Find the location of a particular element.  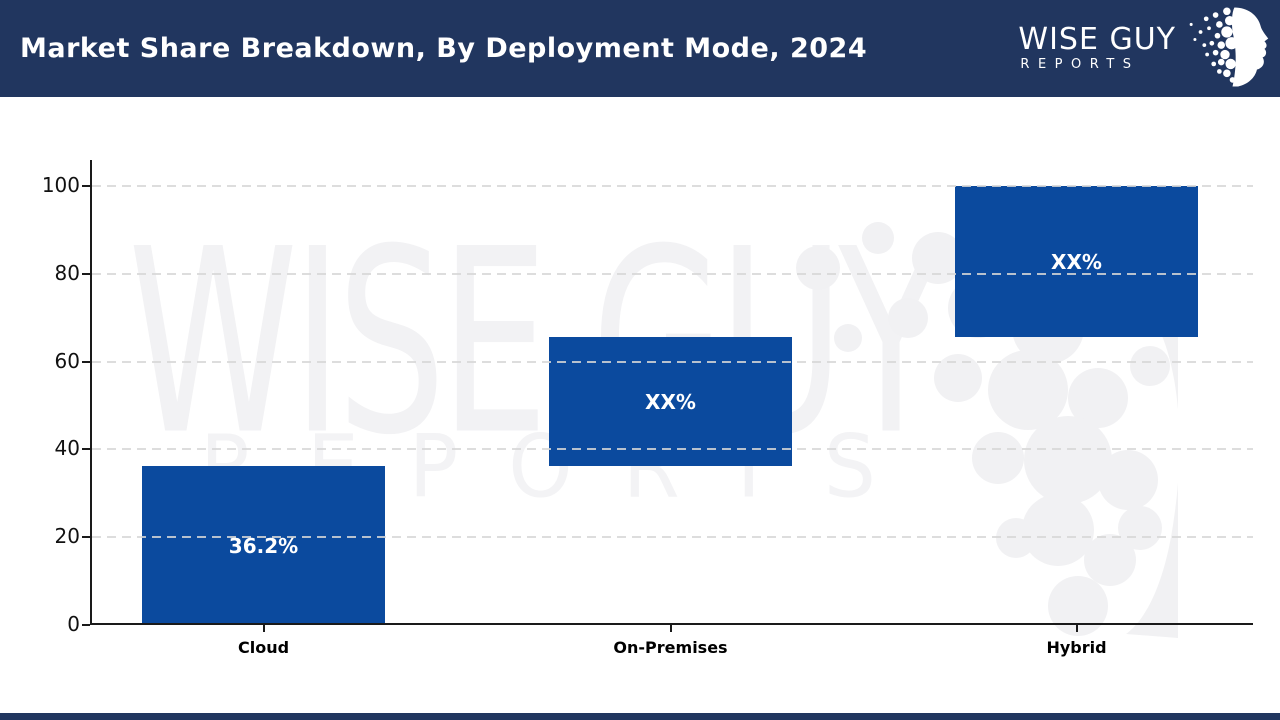

y-axis-tick-label: 80 is located at coordinates (67, 272).